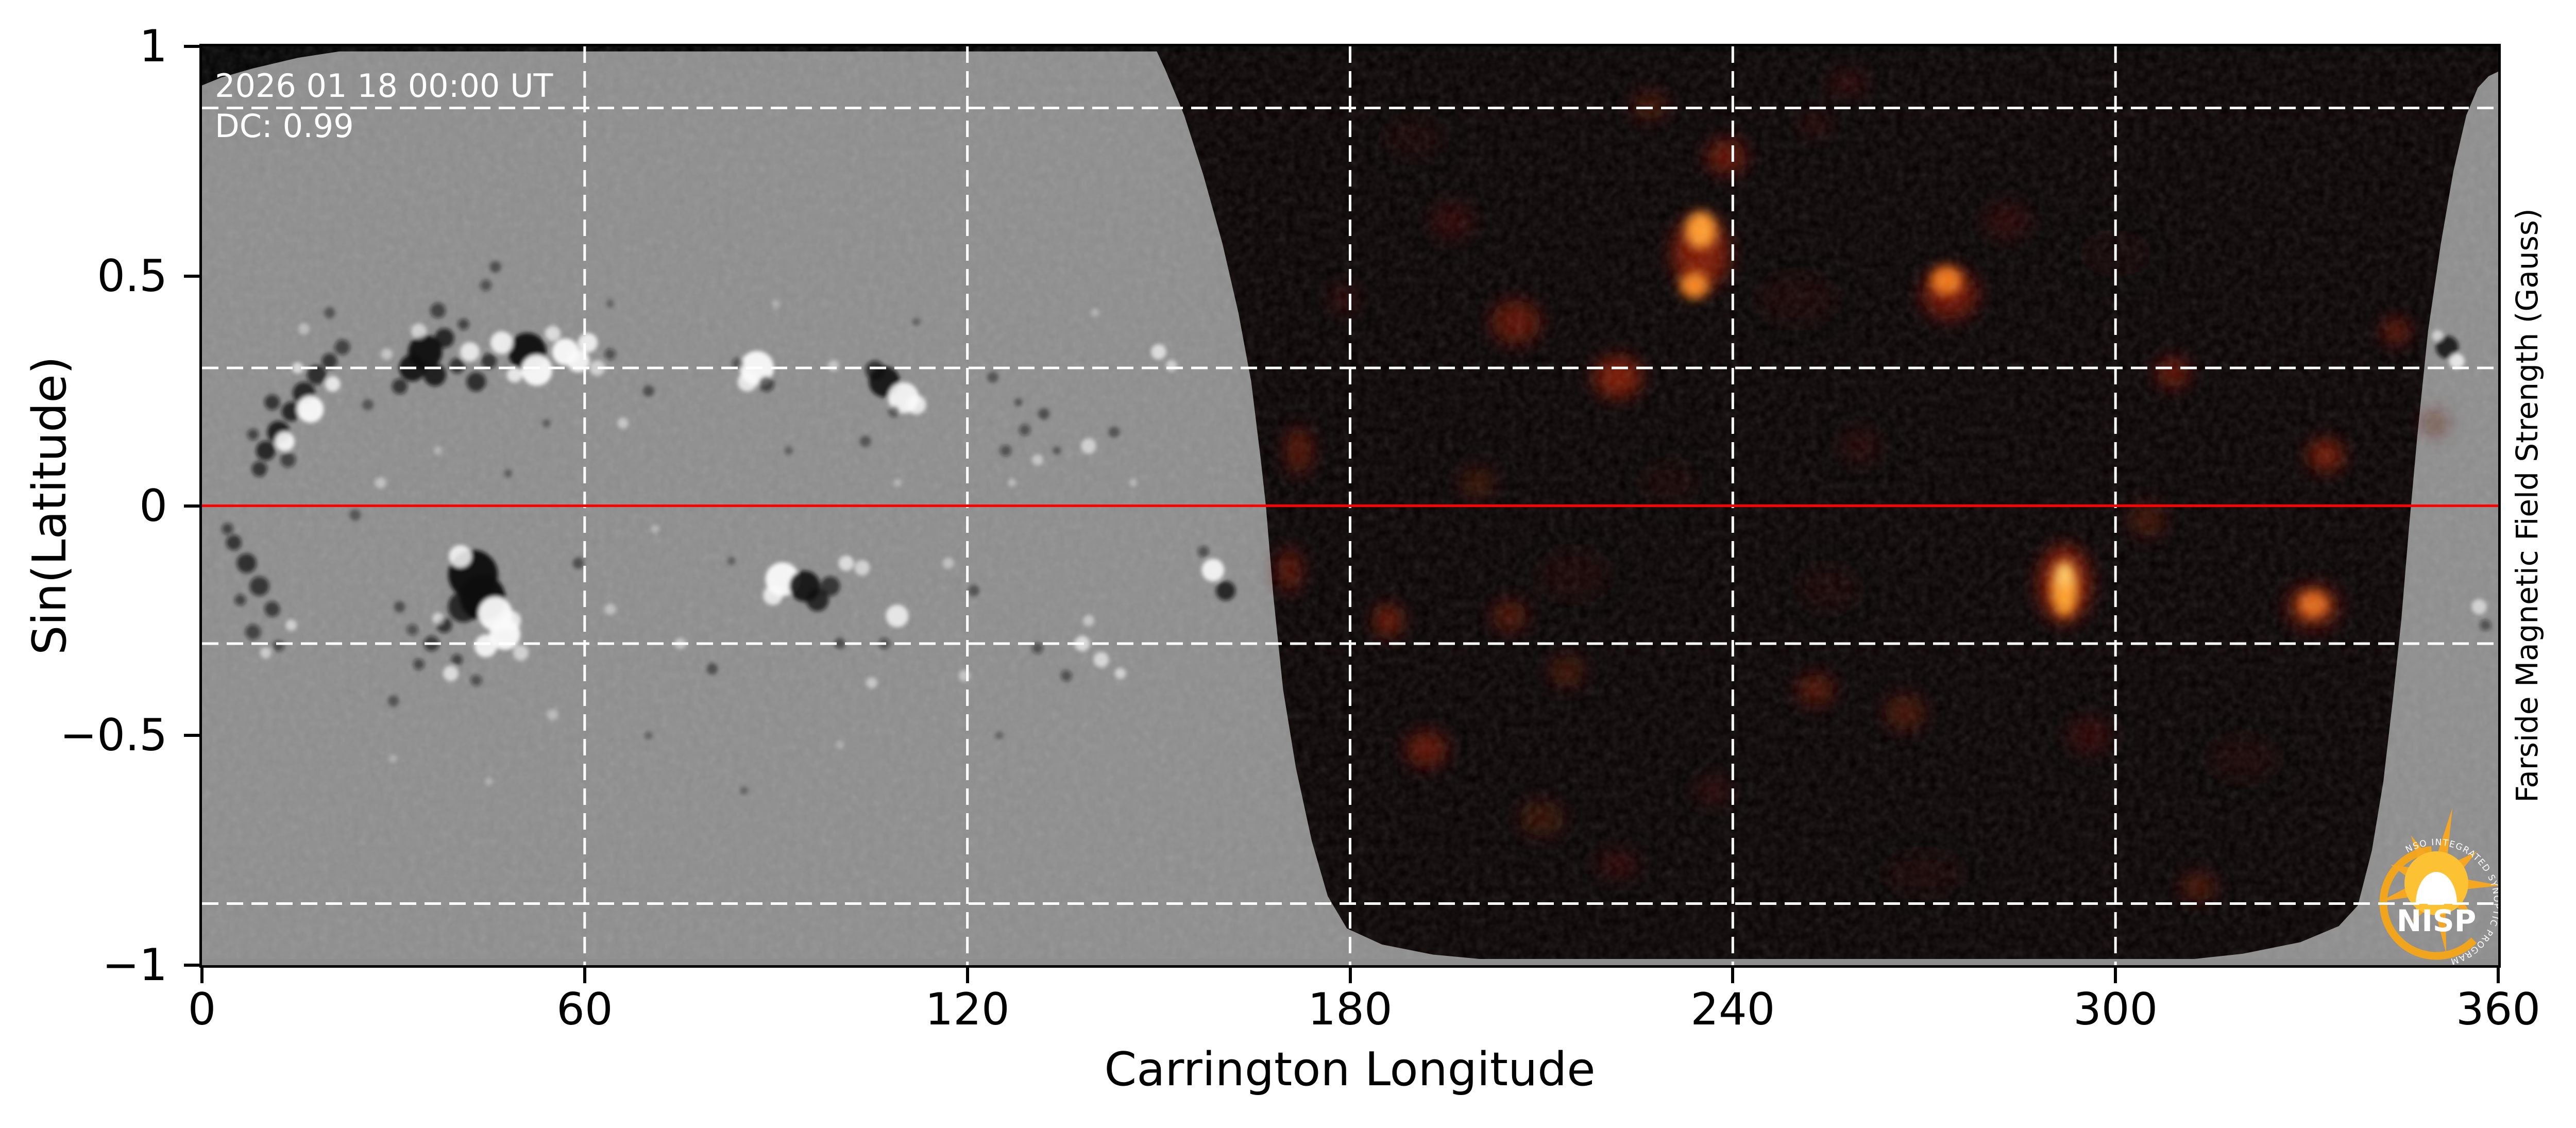 The height and width of the screenshot is (1128, 2576). Describe the element at coordinates (2436, 888) in the screenshot. I see `sun-dome-icon` at that location.